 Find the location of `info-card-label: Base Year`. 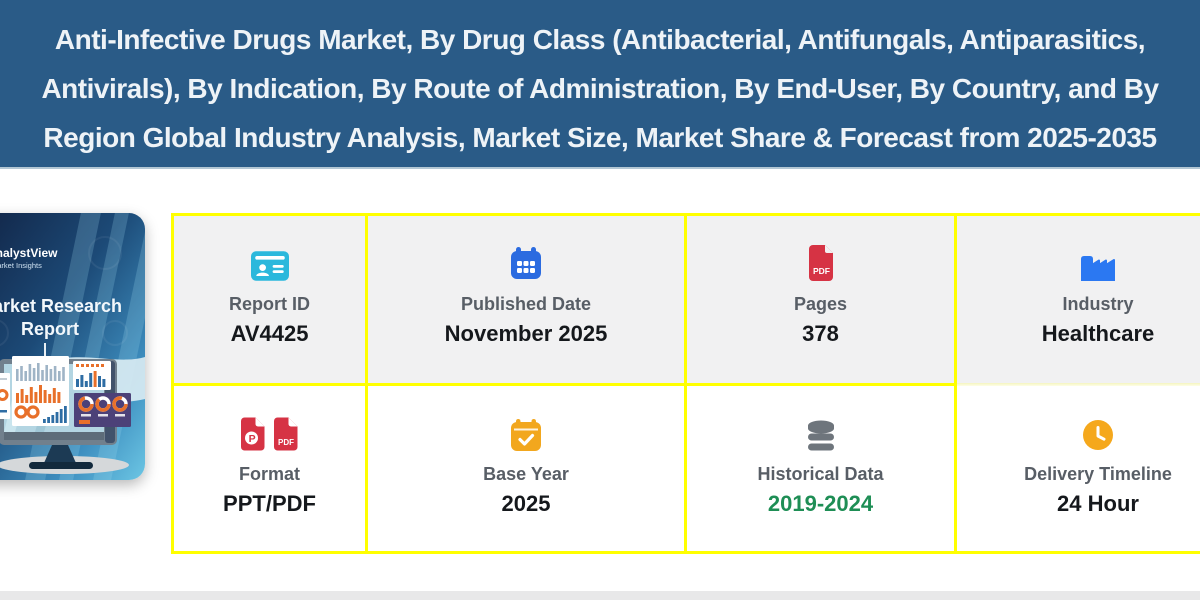

info-card-label: Base Year is located at coordinates (526, 474).